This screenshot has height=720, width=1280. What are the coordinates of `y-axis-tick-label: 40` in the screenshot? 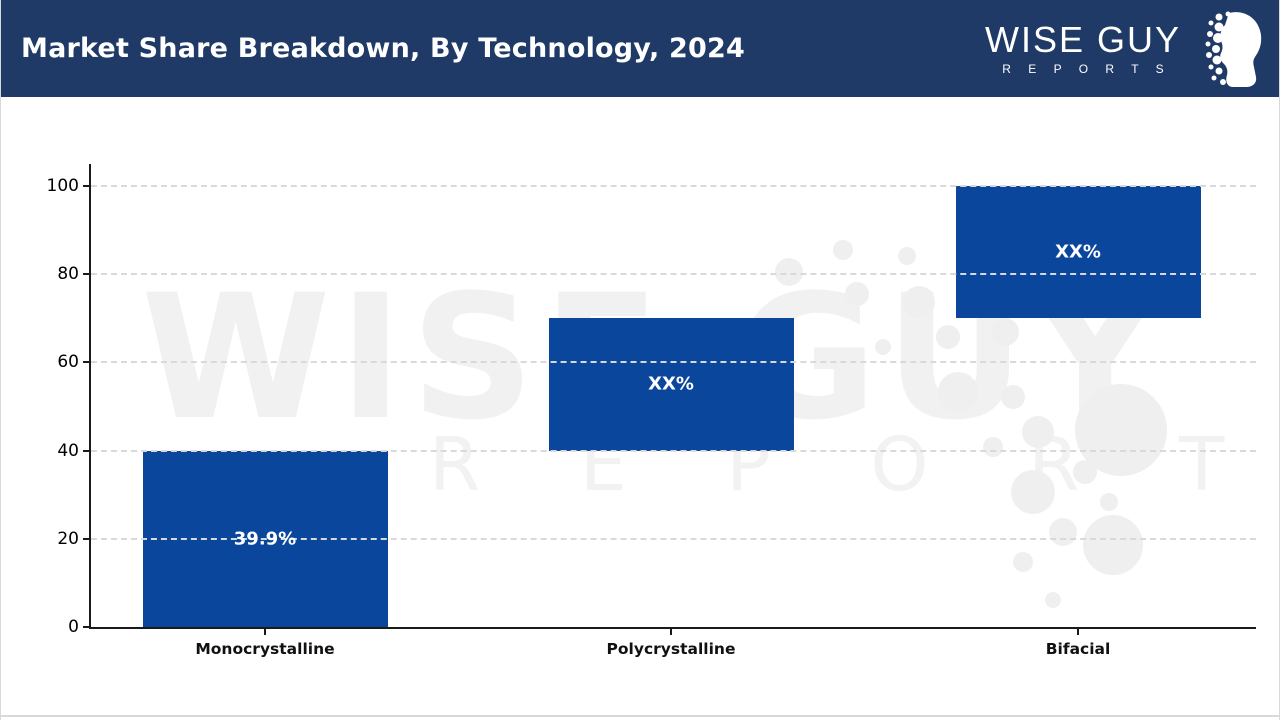 It's located at (68, 450).